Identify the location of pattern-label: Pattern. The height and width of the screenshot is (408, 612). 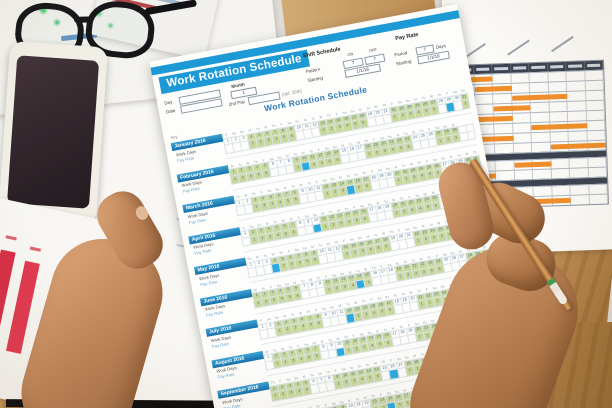
(313, 70).